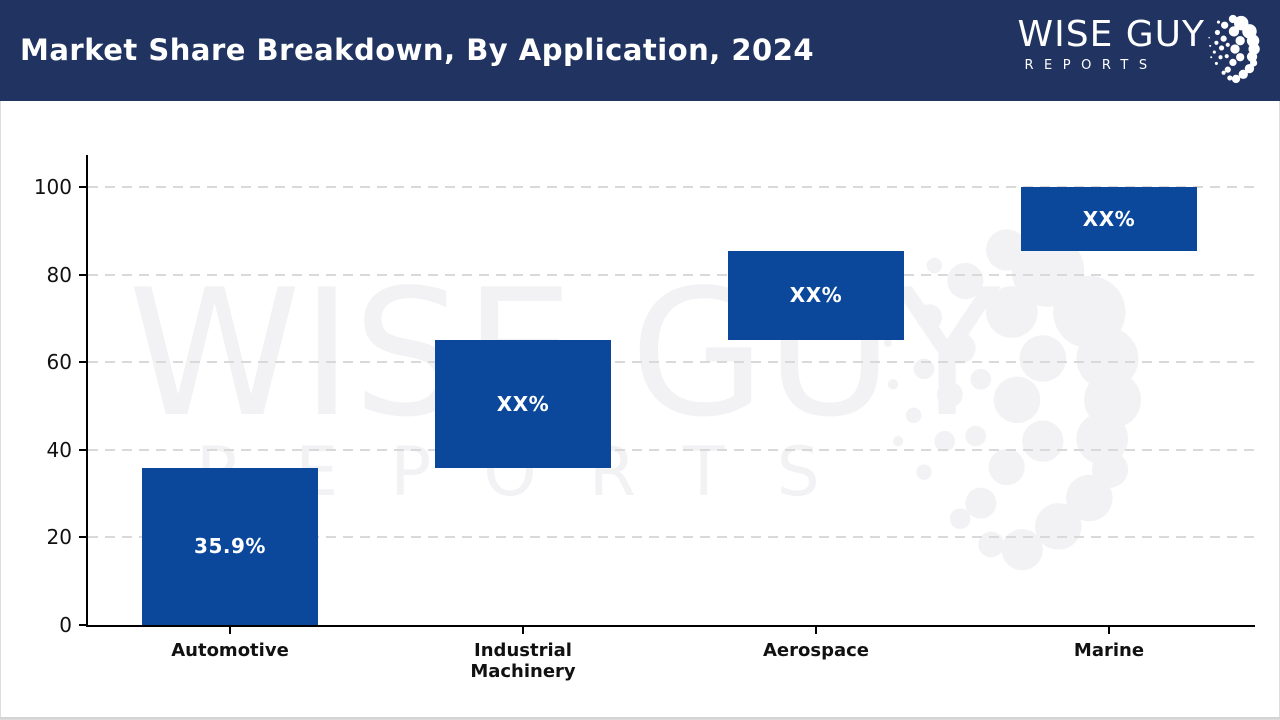 Image resolution: width=1280 pixels, height=720 pixels. Describe the element at coordinates (1109, 630) in the screenshot. I see `x-tick-marine` at that location.